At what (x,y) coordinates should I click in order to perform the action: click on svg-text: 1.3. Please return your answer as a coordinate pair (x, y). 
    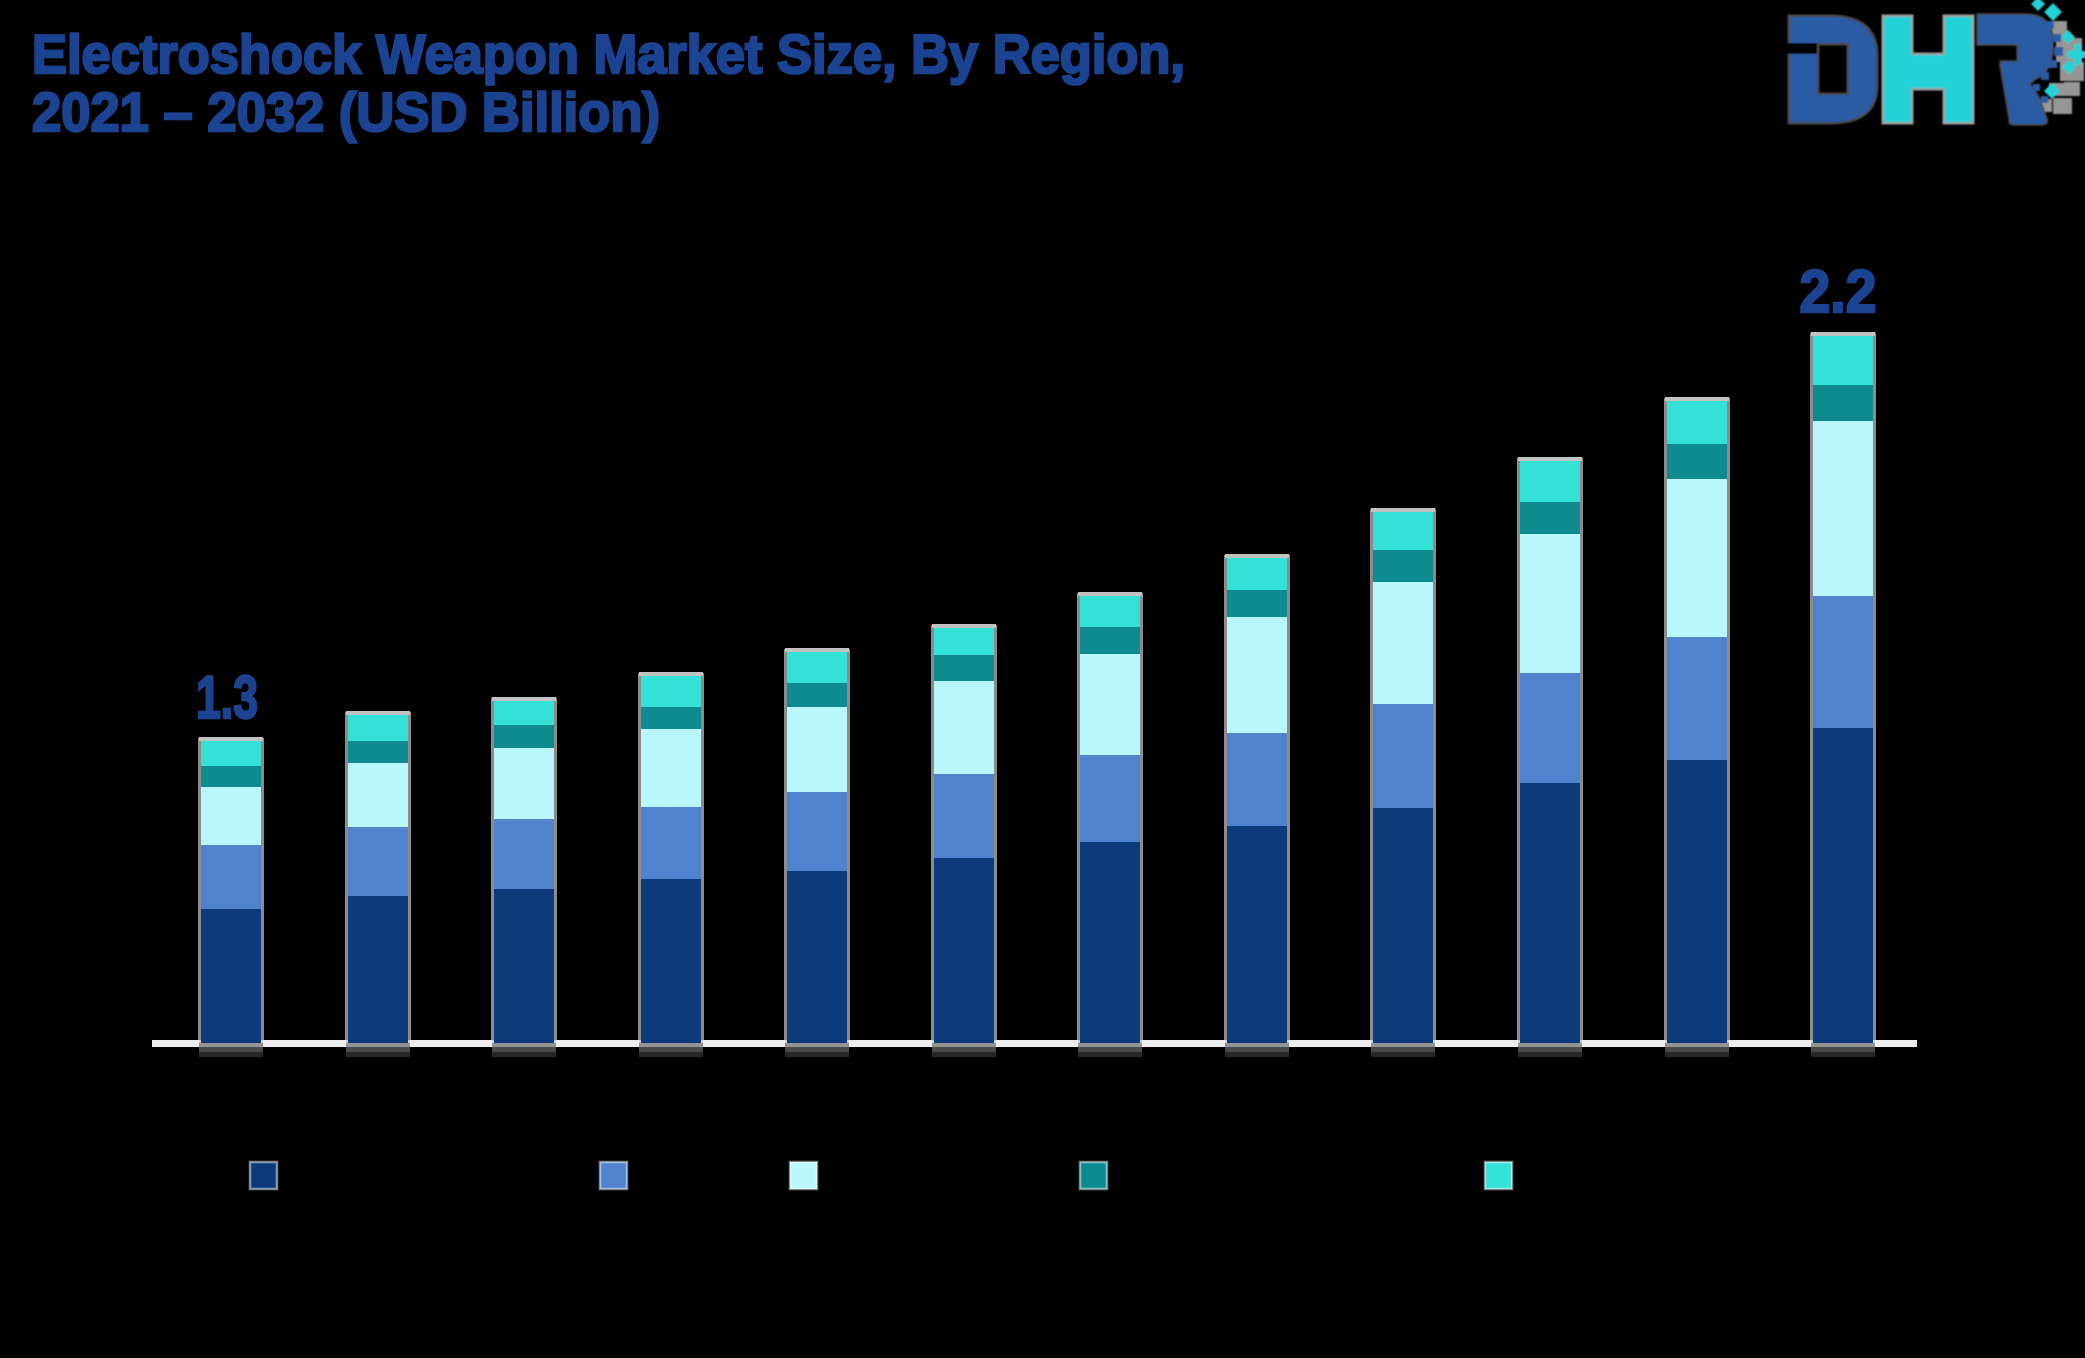
    Looking at the image, I should click on (227, 697).